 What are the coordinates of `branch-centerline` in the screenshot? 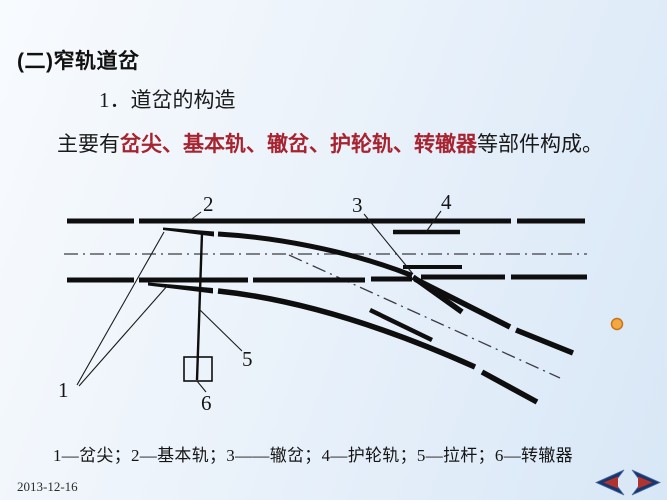 It's located at (424, 316).